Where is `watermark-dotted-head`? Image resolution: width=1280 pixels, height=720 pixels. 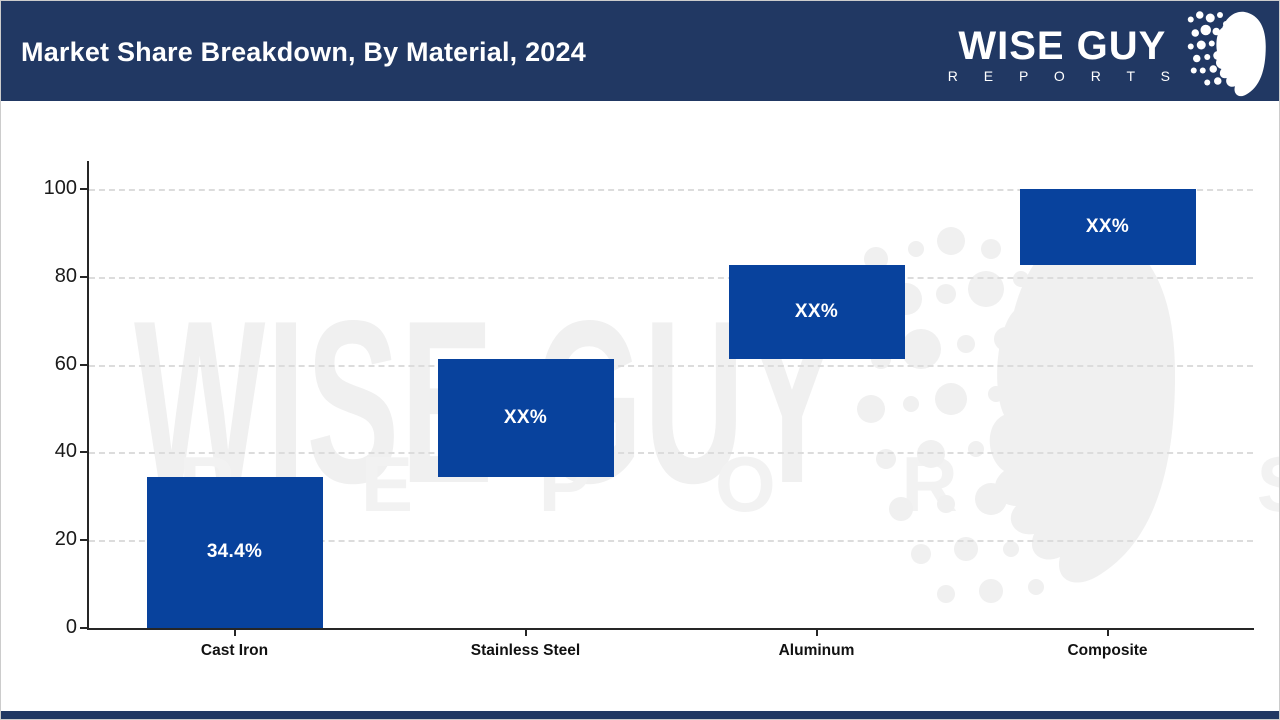 watermark-dotted-head is located at coordinates (1016, 415).